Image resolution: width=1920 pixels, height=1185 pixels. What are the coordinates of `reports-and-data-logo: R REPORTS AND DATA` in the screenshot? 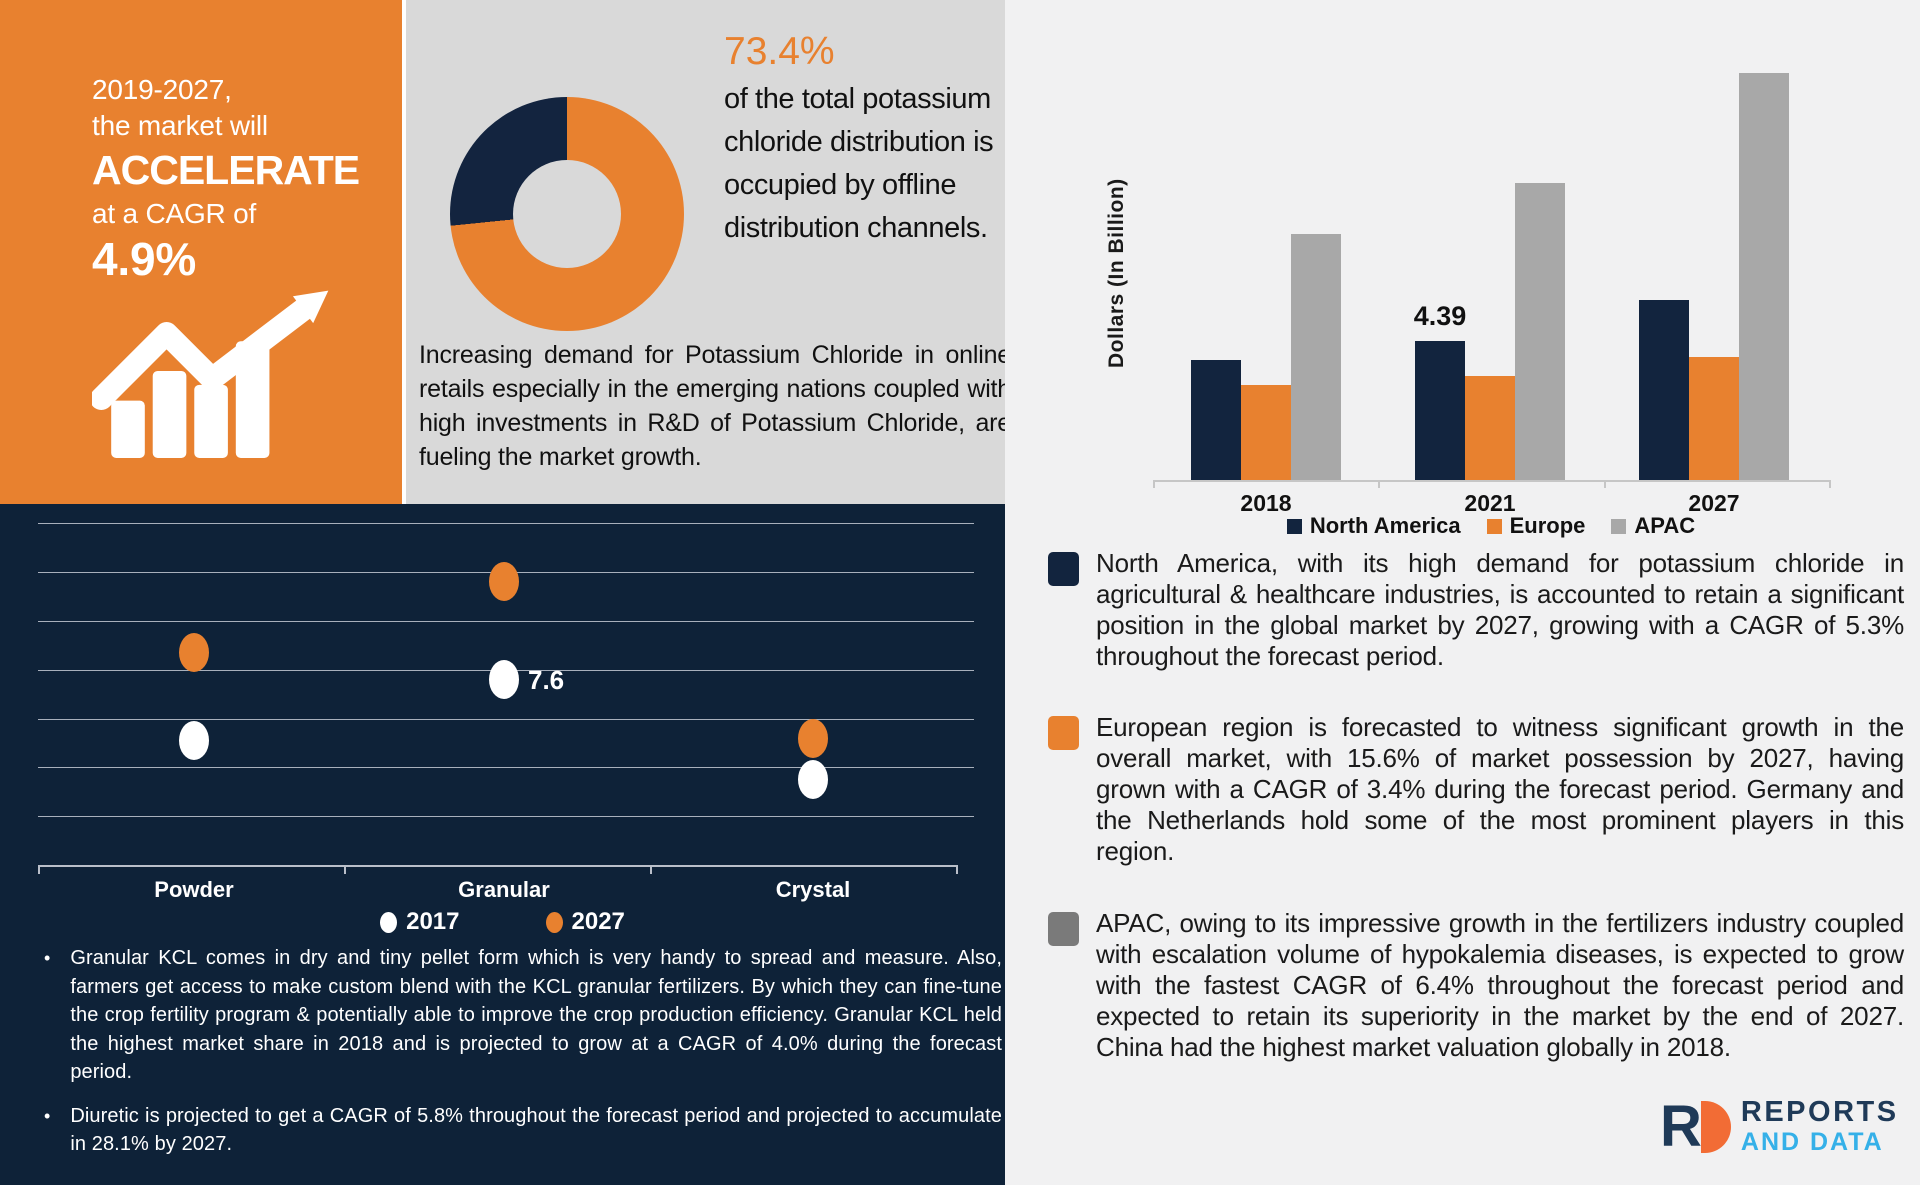 It's located at (1779, 1126).